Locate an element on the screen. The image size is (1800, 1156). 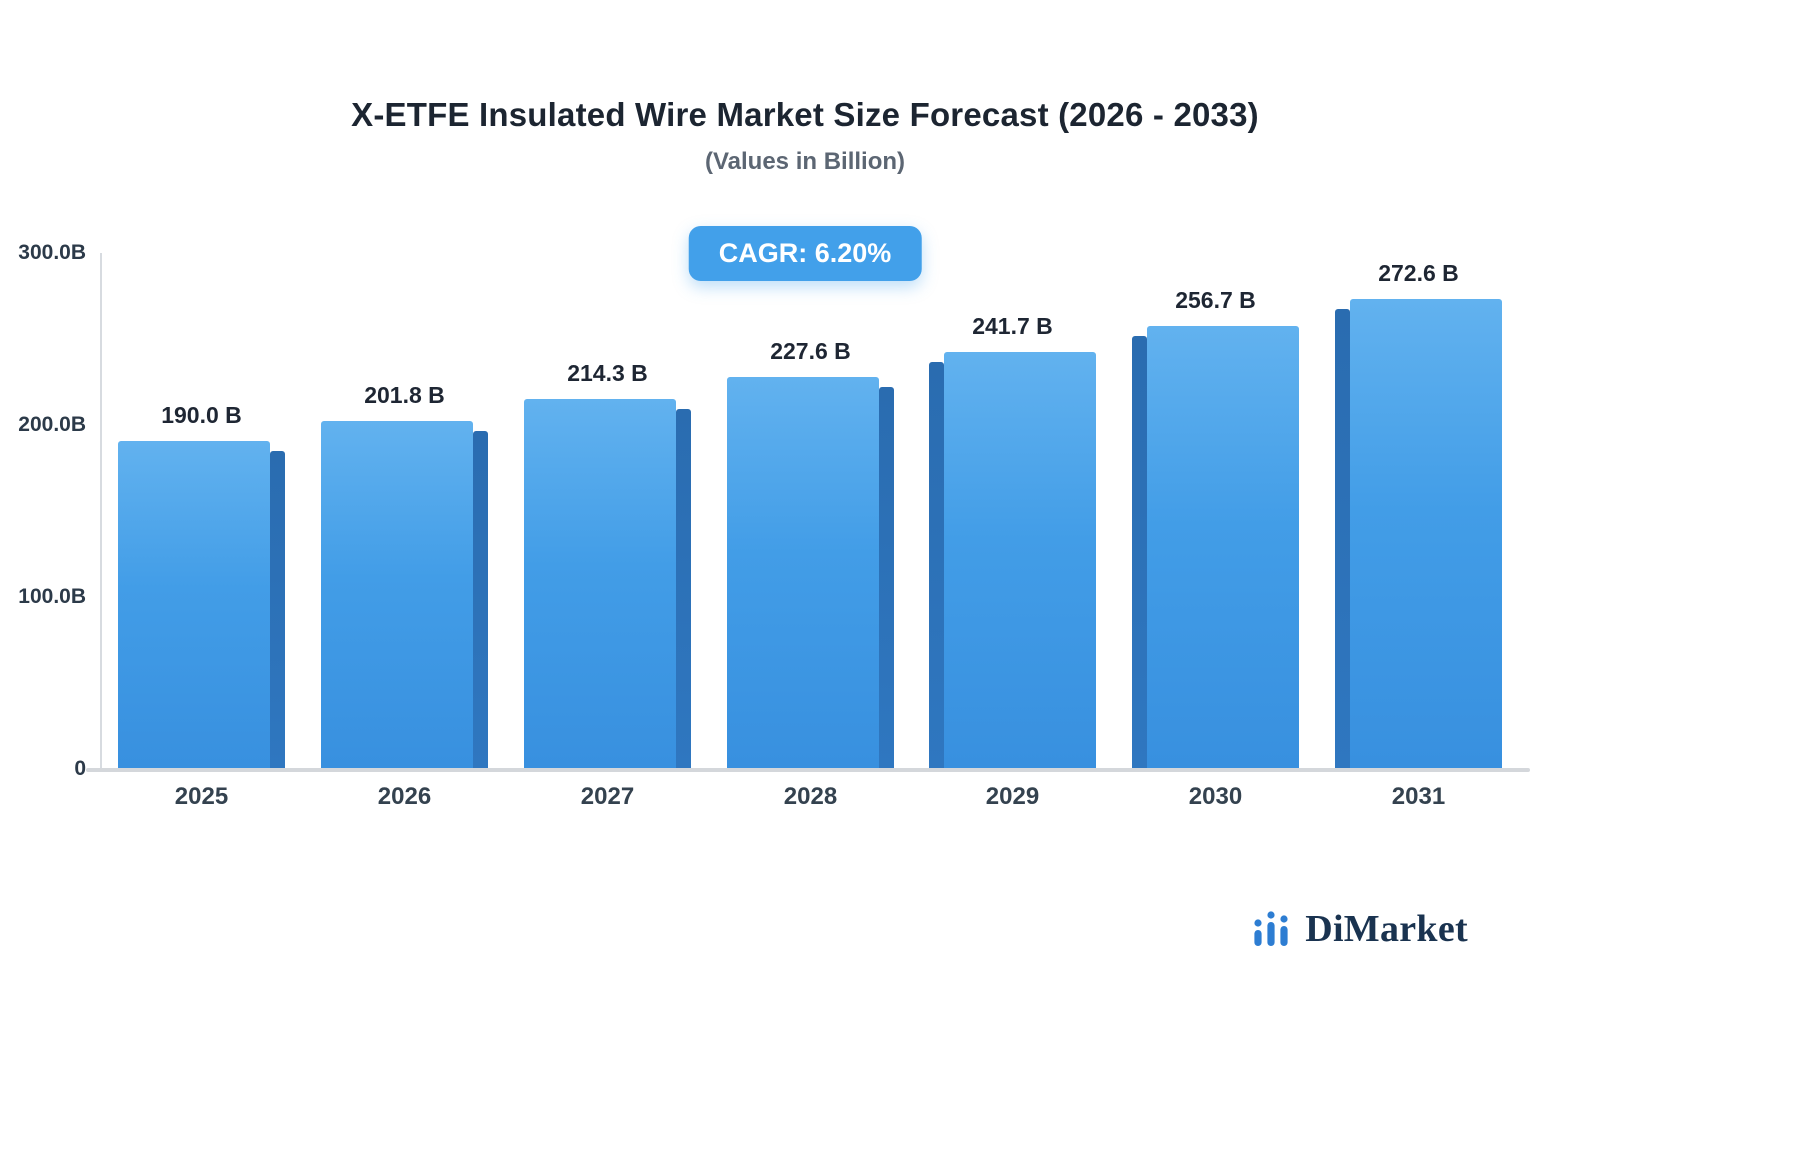
bar-group: 241.7 B is located at coordinates (1012, 512).